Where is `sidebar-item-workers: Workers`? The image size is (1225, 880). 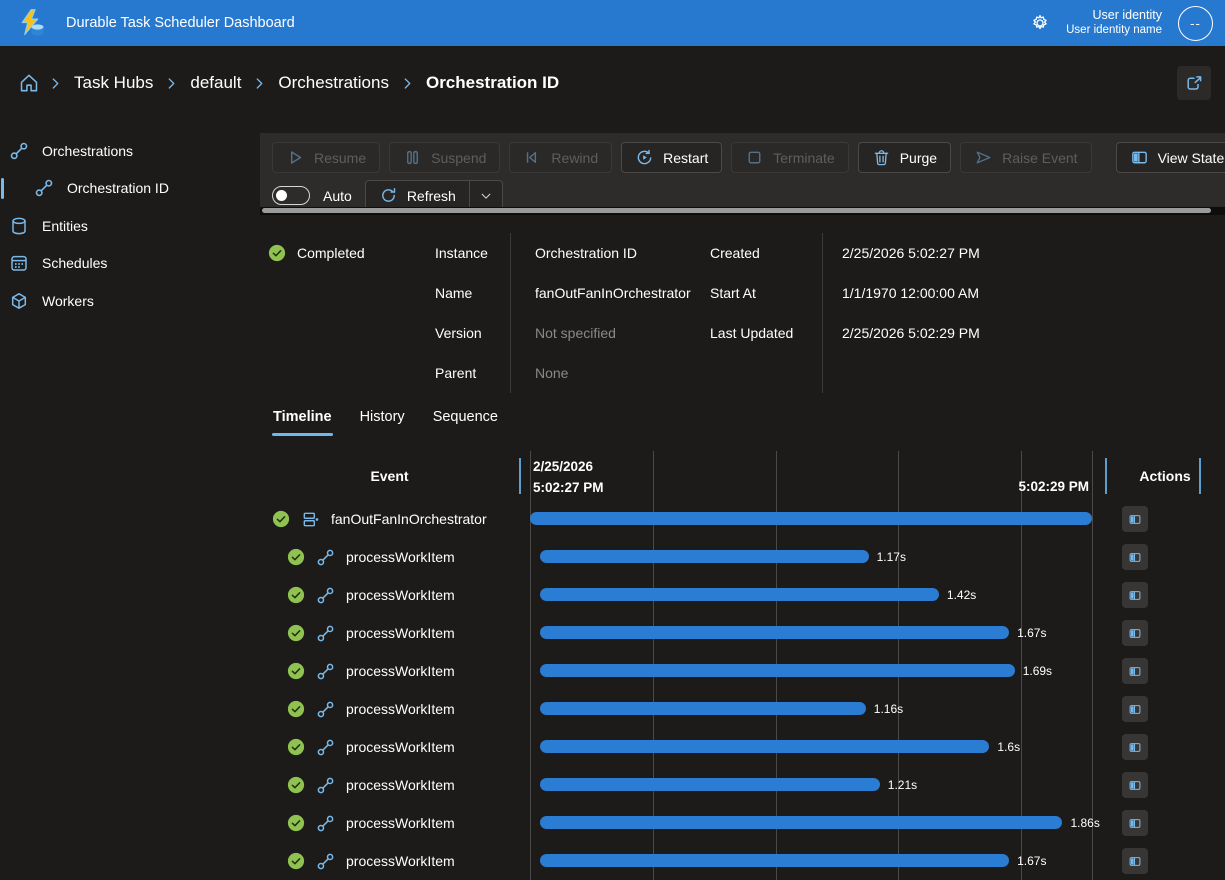
sidebar-item-workers: Workers is located at coordinates (130, 301).